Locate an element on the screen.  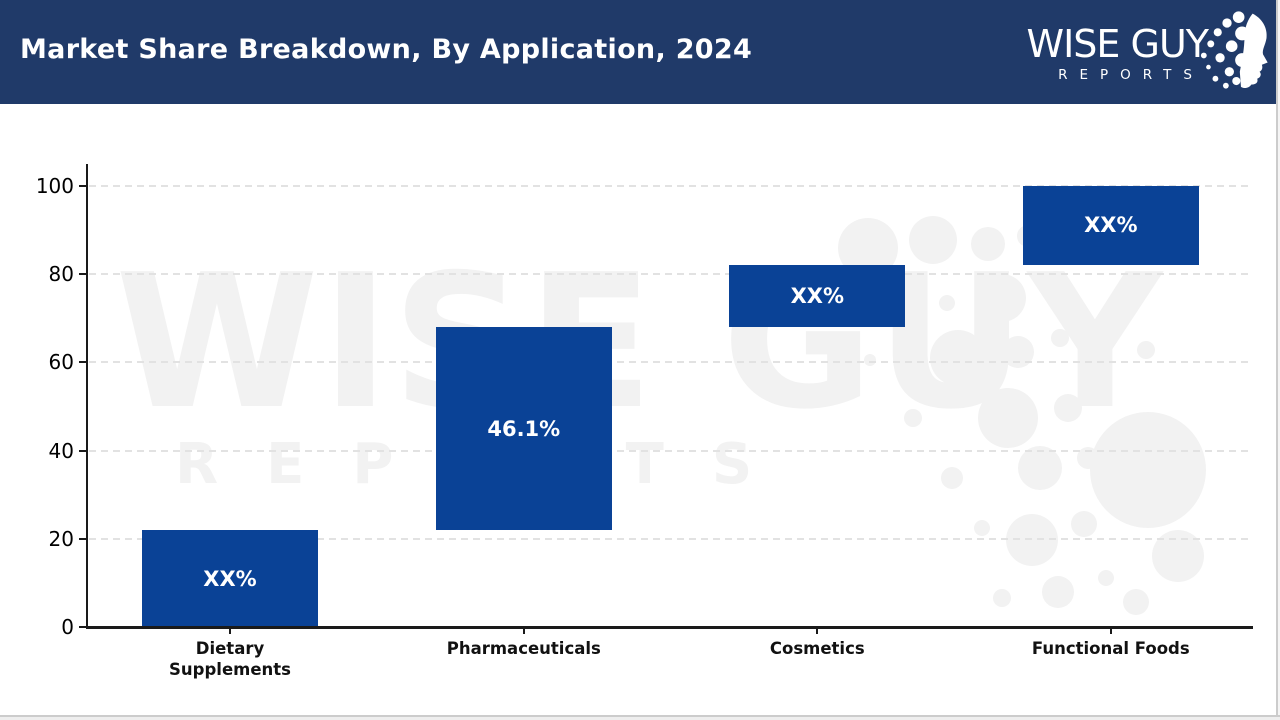
bar-value-label: 46.1% is located at coordinates (524, 428).